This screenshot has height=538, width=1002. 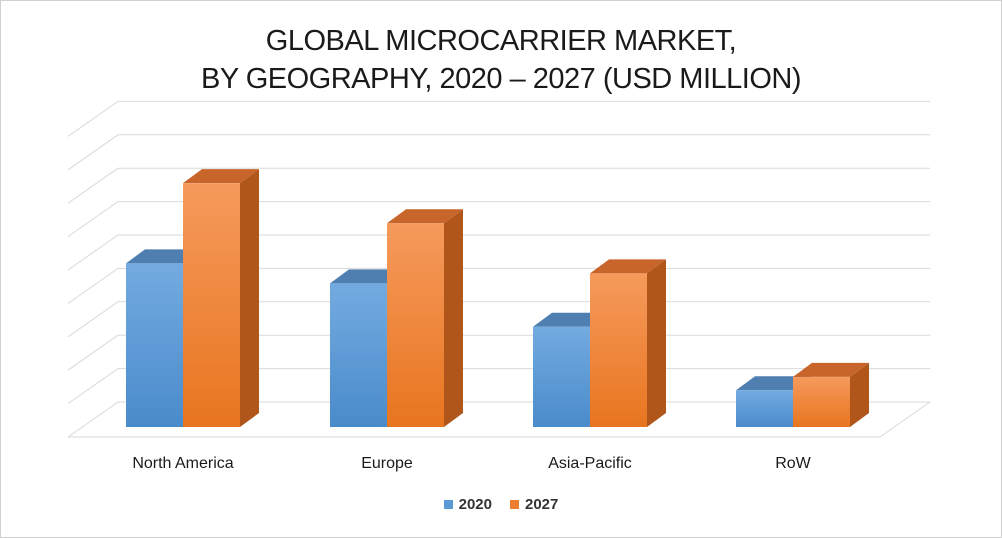 What do you see at coordinates (501, 79) in the screenshot?
I see `chart-title-line-2: BY GEOGRAPHY, 2020 – 2027 (USD MILLION)` at bounding box center [501, 79].